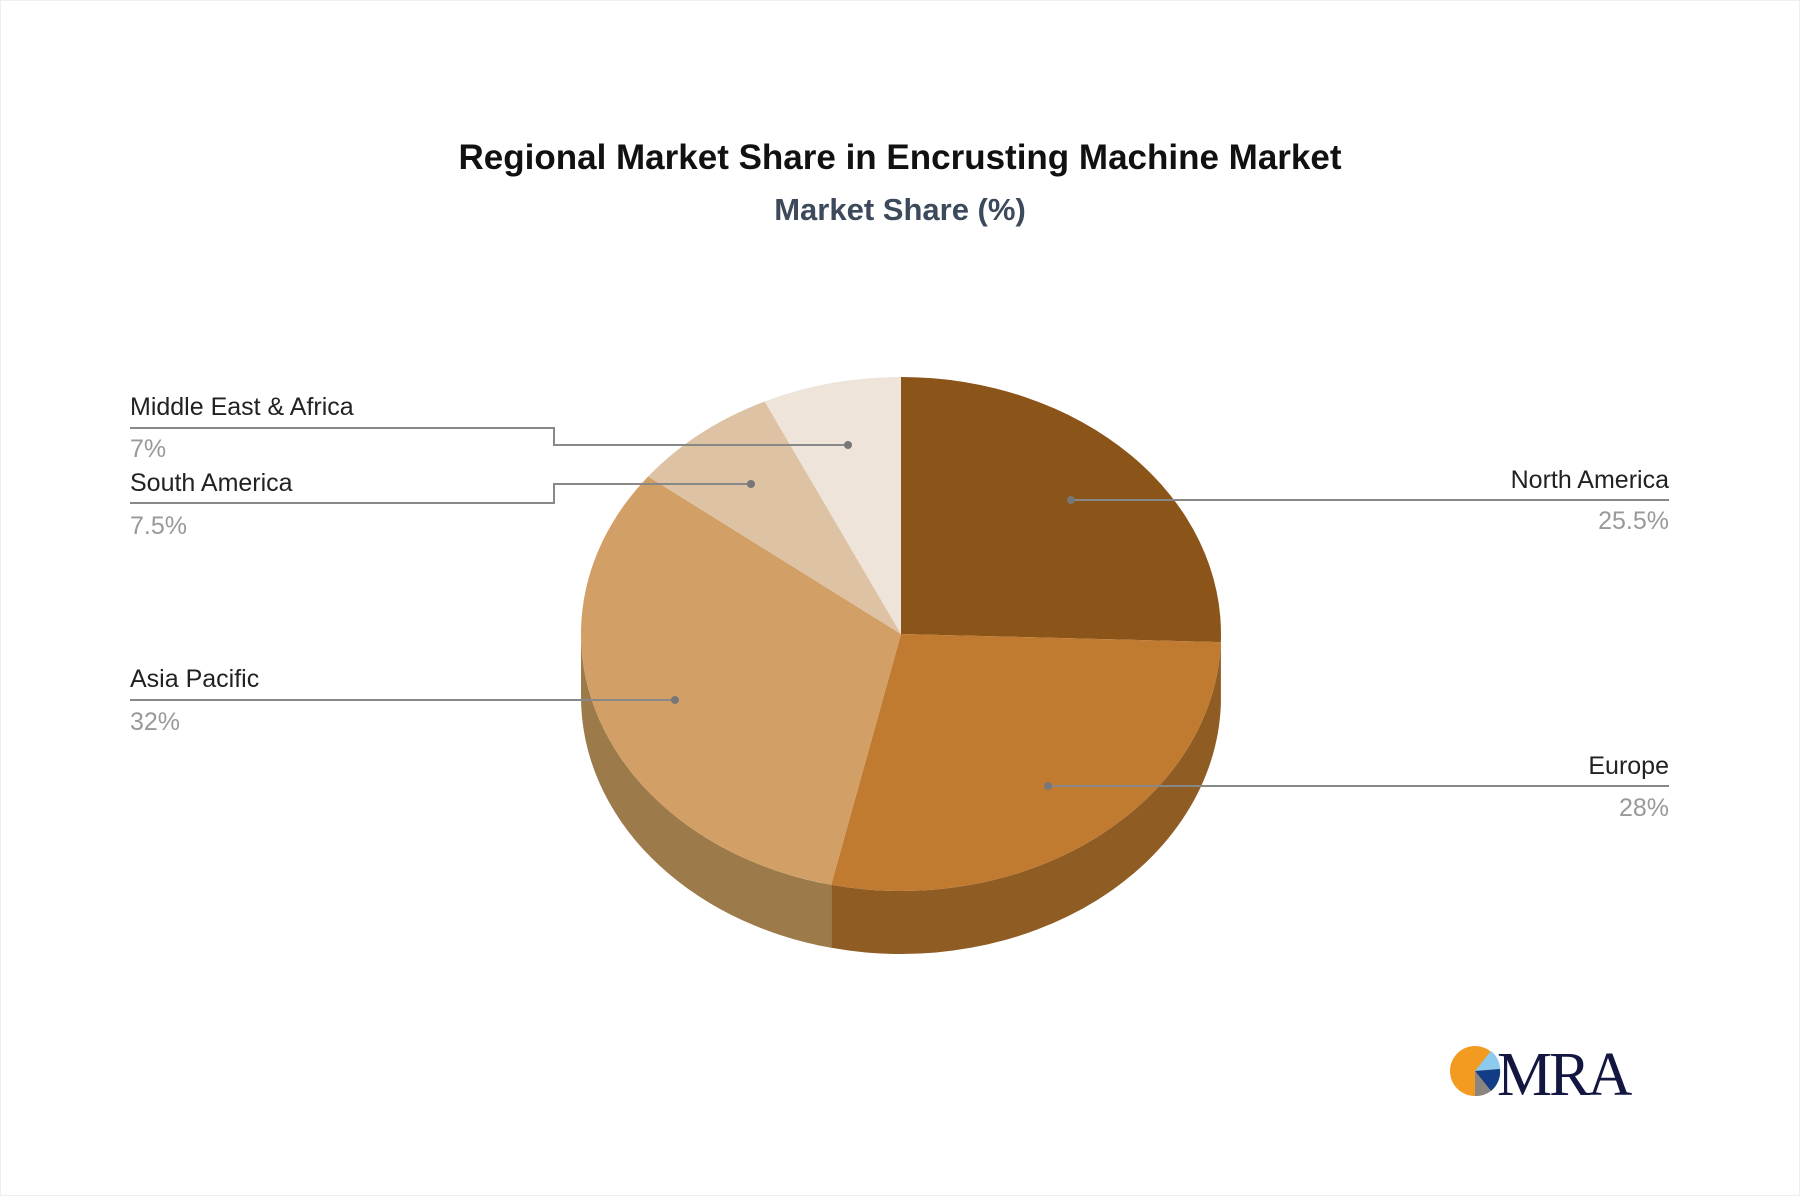 The width and height of the screenshot is (1800, 1196). Describe the element at coordinates (900, 209) in the screenshot. I see `chart-subtitle: Market Share (%)` at that location.